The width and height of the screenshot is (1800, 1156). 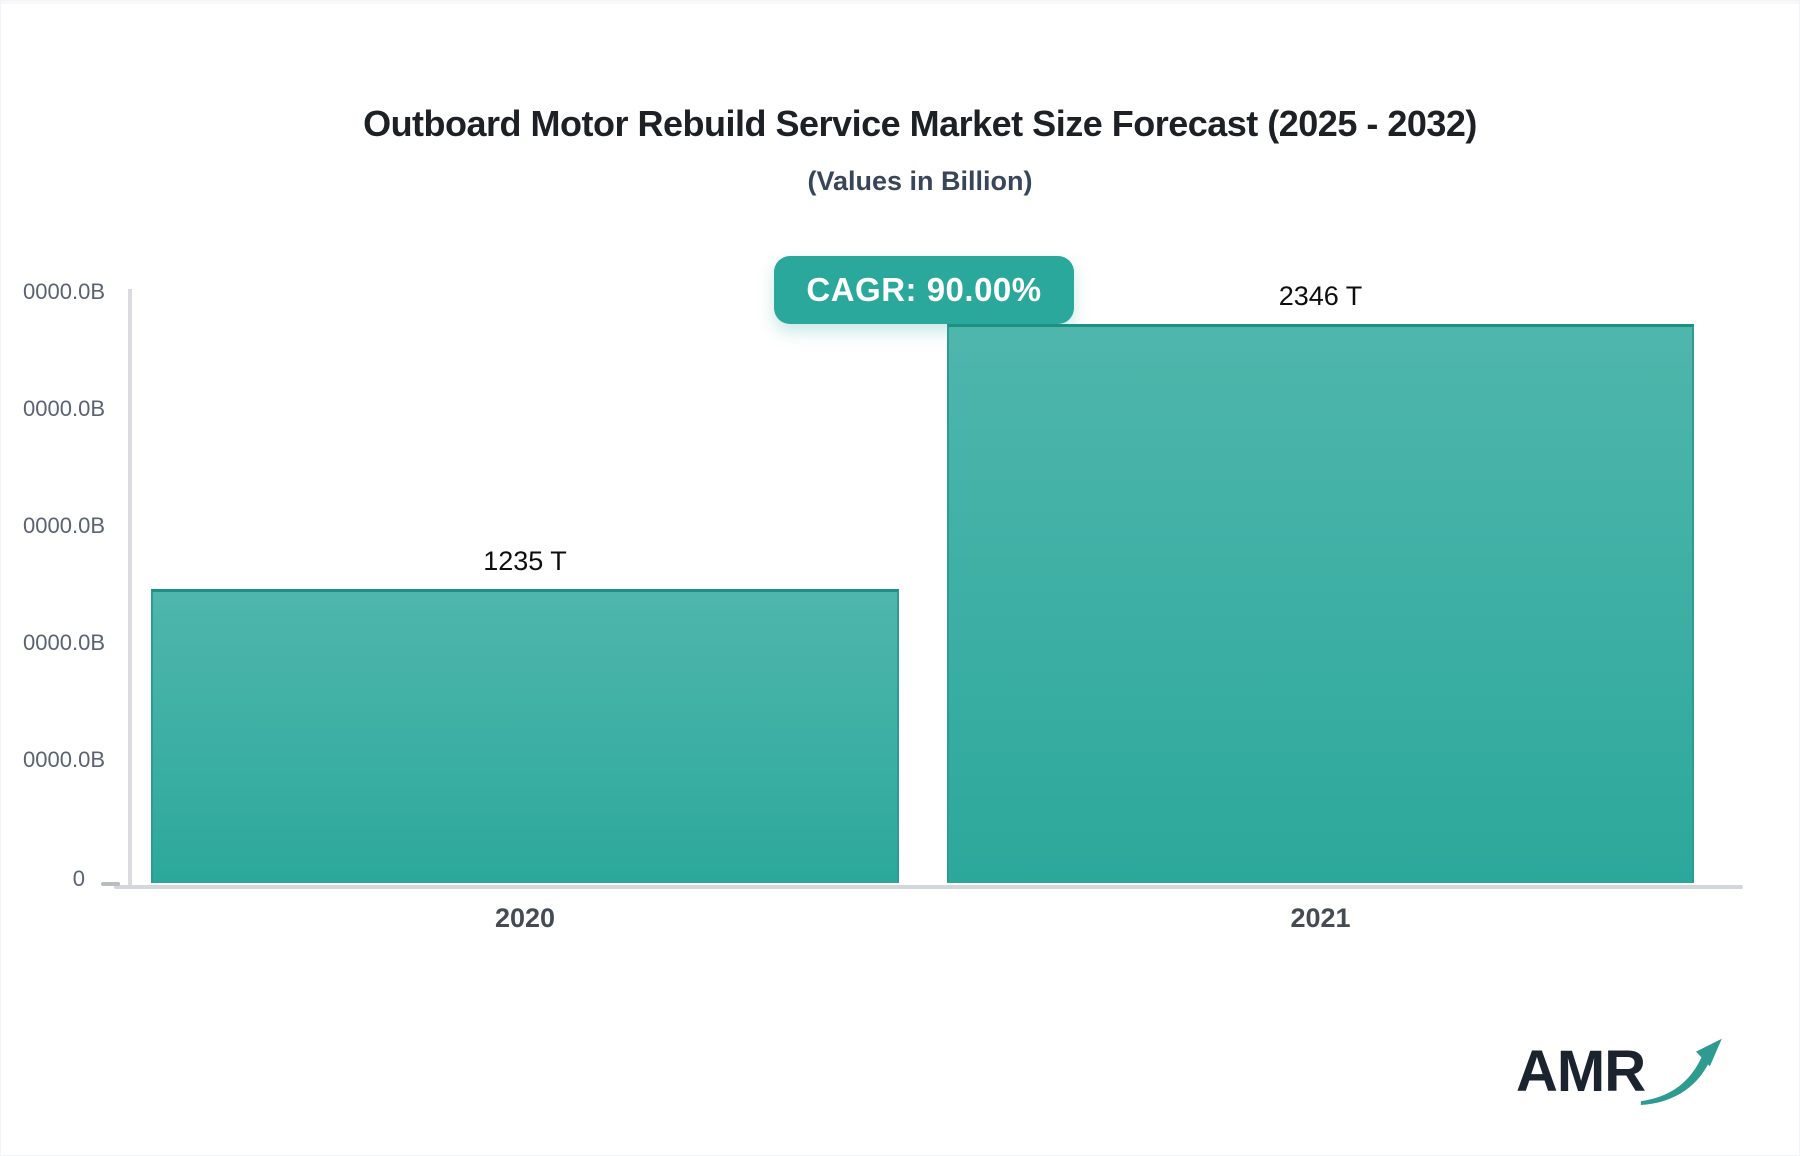 I want to click on cagr-badge: CAGR: 90.00%, so click(x=924, y=290).